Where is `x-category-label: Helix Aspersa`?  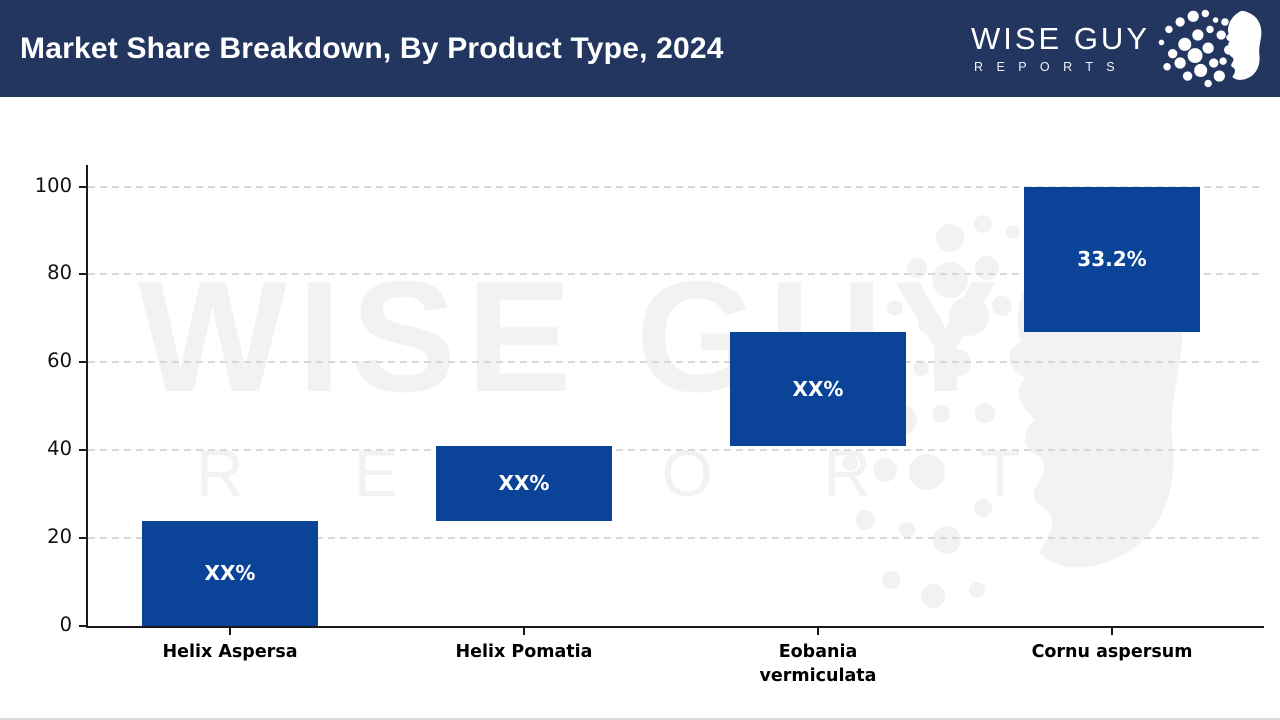 x-category-label: Helix Aspersa is located at coordinates (230, 652).